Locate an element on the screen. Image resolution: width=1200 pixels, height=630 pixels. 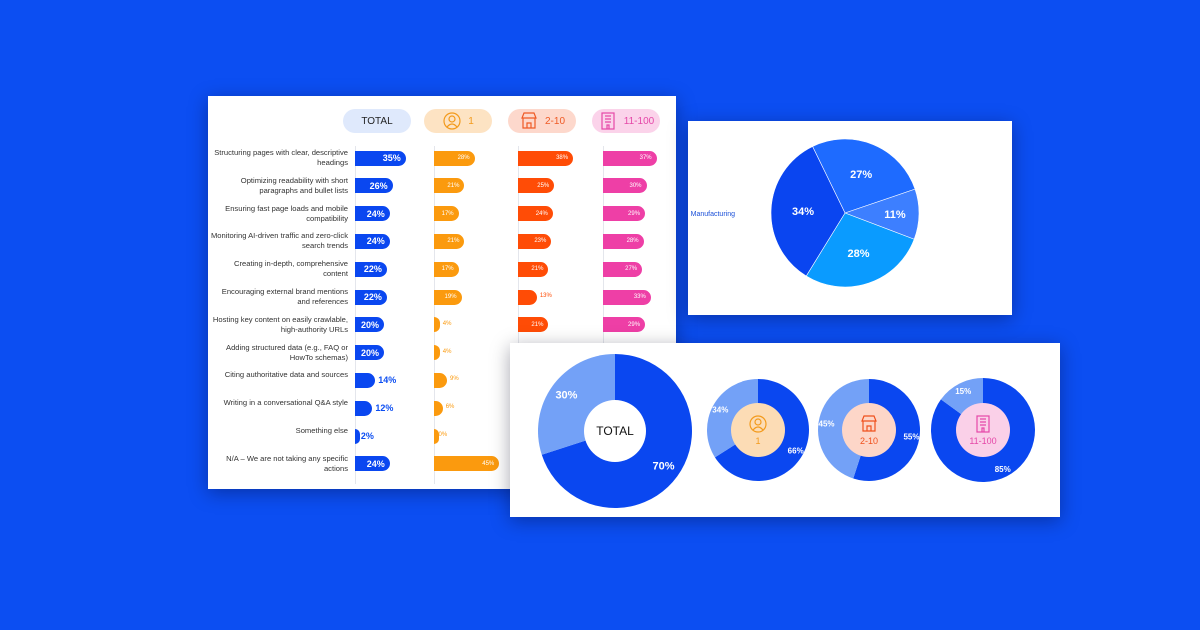
group-header-TOTAL: TOTAL is located at coordinates (377, 121).